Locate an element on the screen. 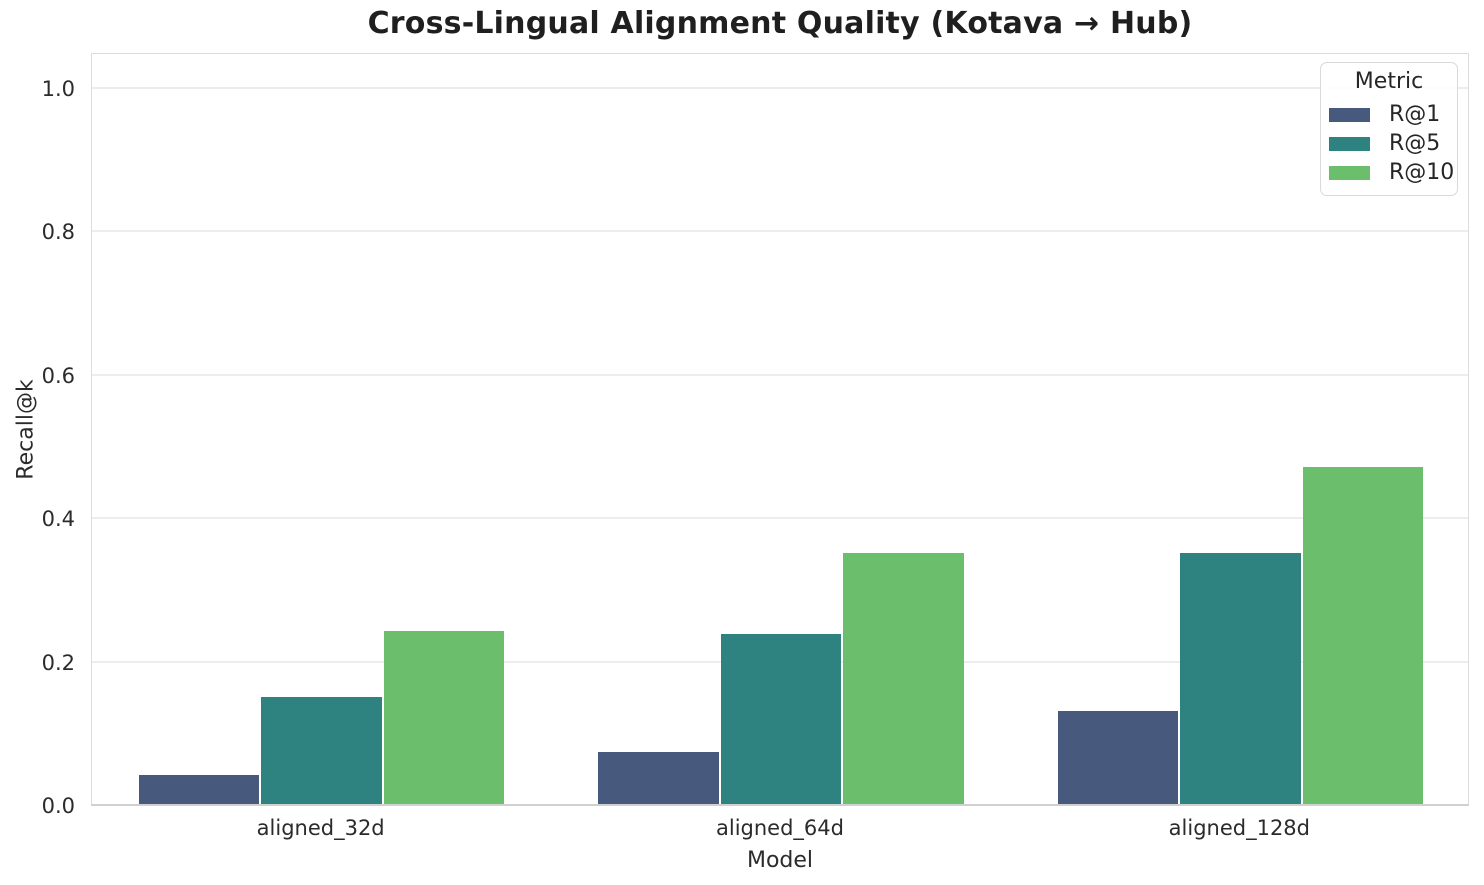 The image size is (1484, 885). y-tick-0.6: 0.6 is located at coordinates (58, 375).